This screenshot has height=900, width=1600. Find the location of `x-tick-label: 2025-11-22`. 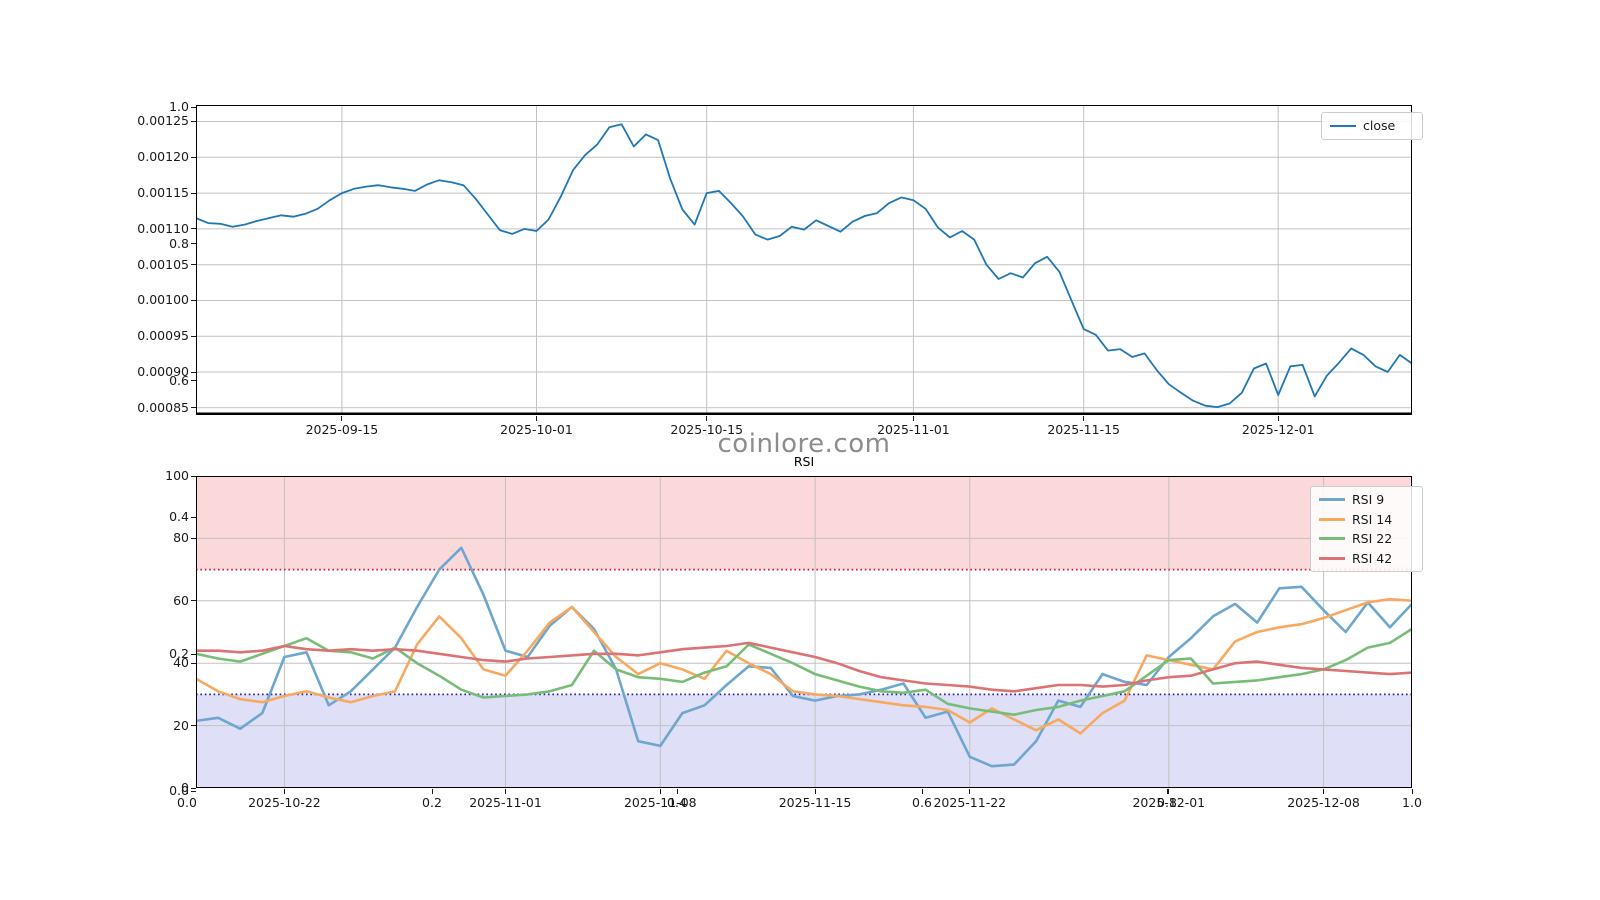

x-tick-label: 2025-11-22 is located at coordinates (970, 802).